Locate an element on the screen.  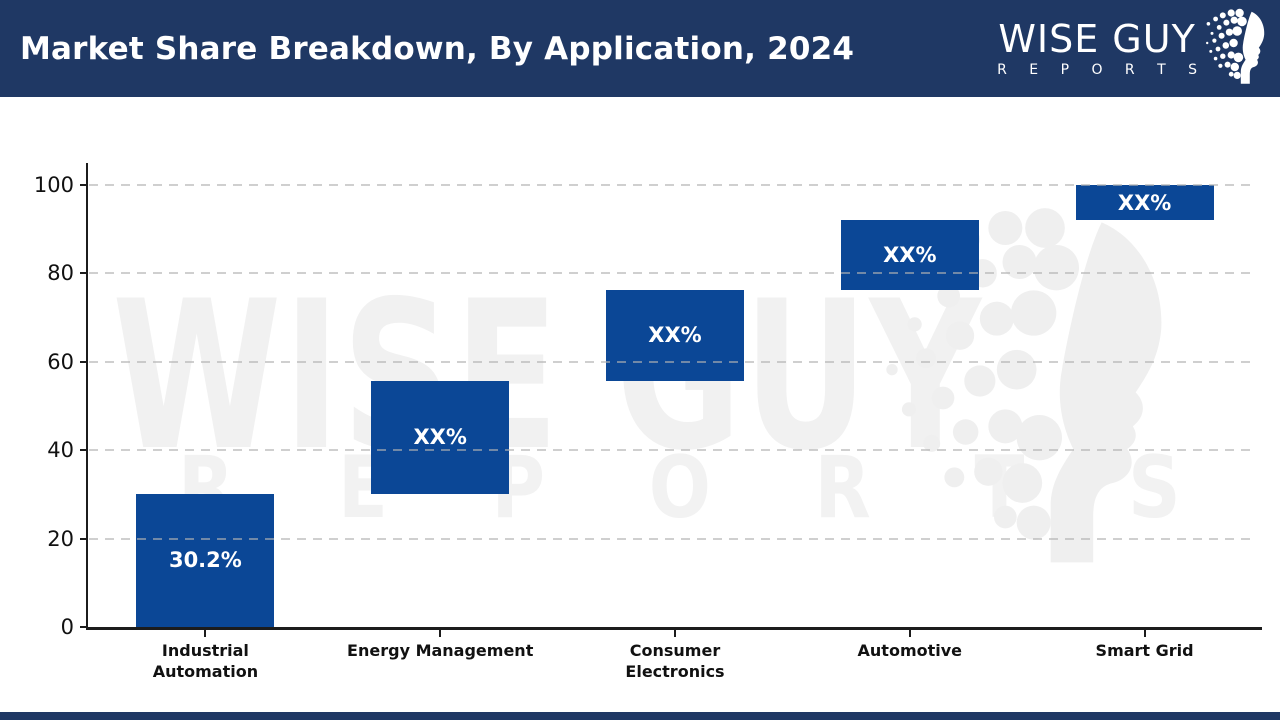
bar-value-label-4: XX% is located at coordinates (1144, 202).